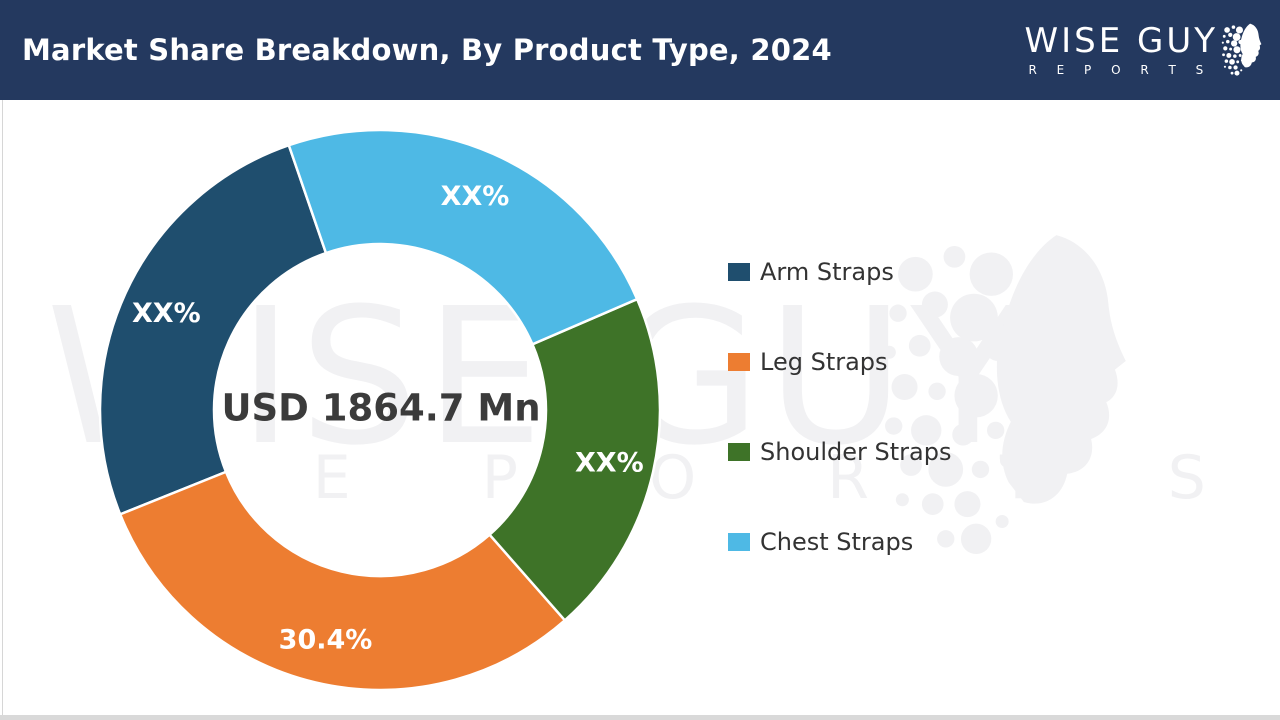 Image resolution: width=1280 pixels, height=720 pixels. I want to click on legend-label: Arm Straps, so click(827, 272).